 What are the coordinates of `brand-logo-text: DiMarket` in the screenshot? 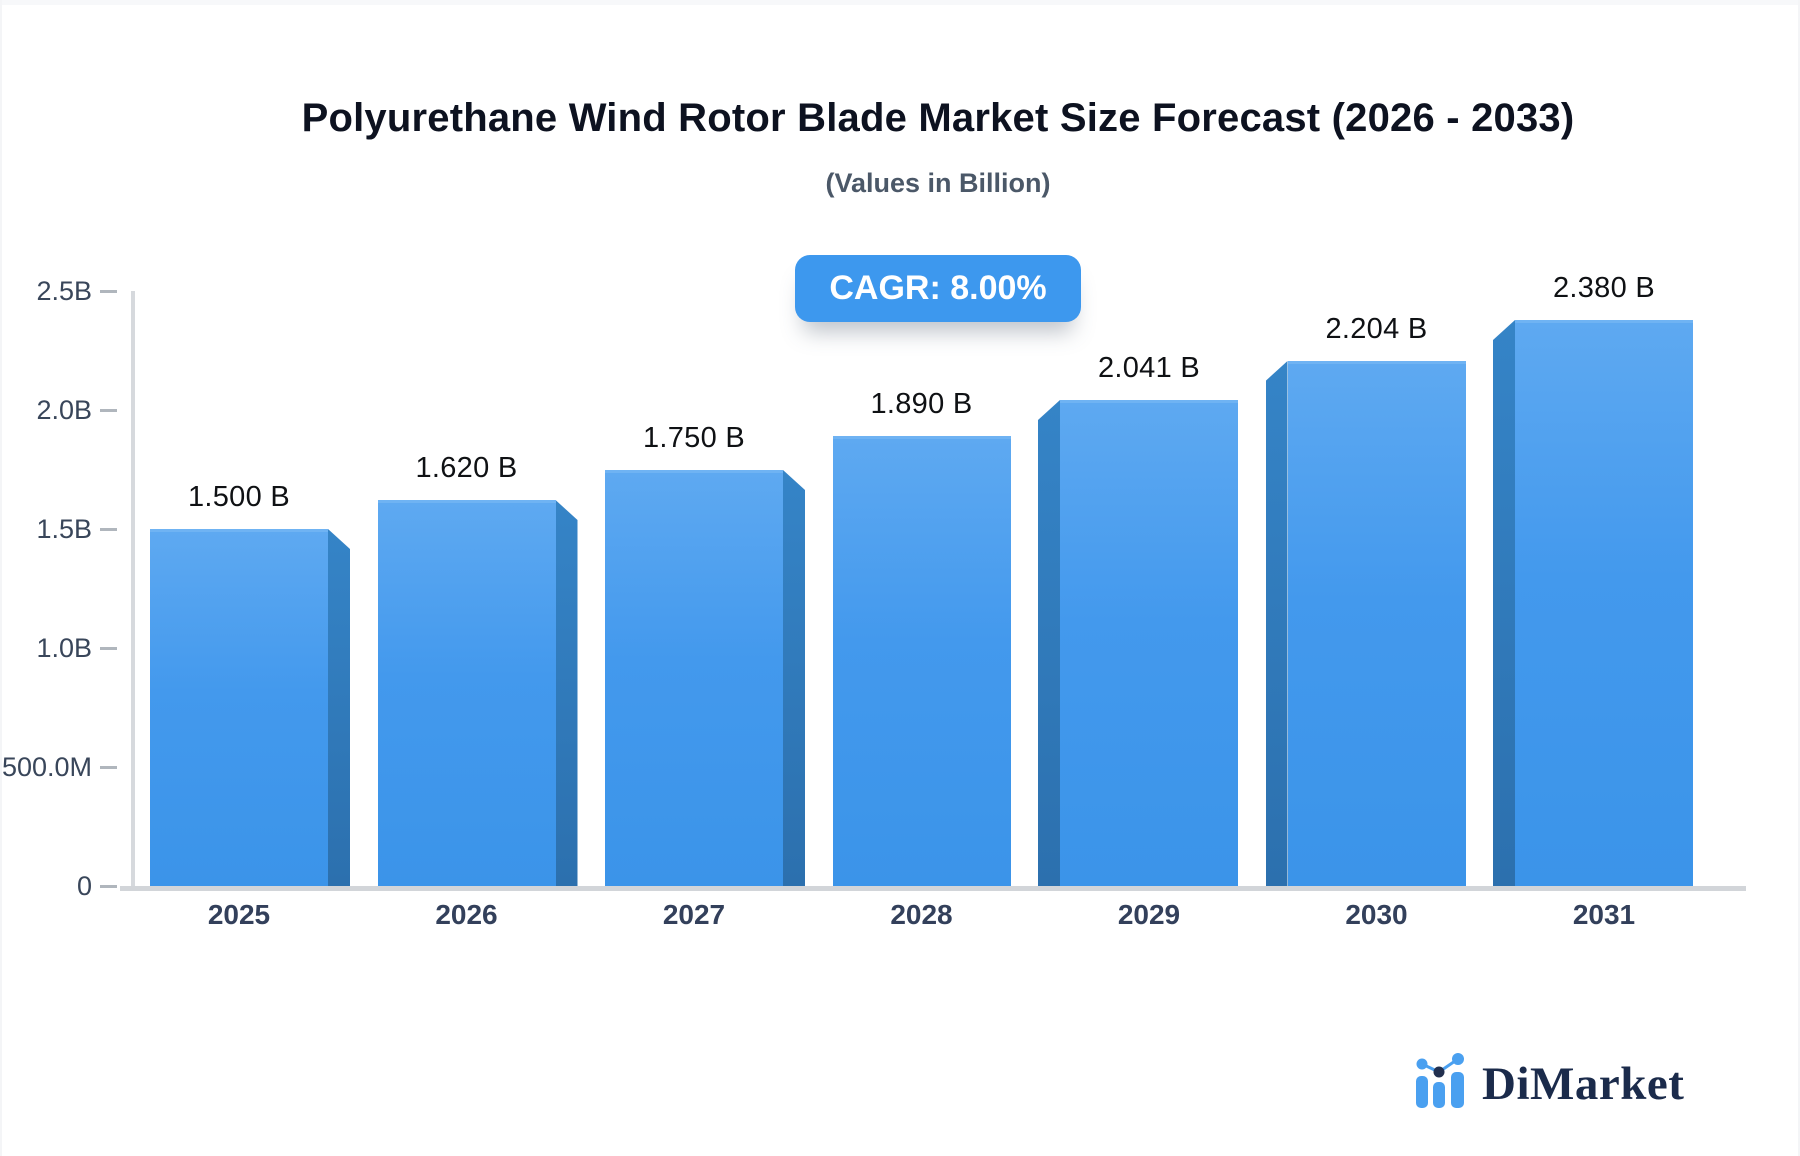 It's located at (1583, 1084).